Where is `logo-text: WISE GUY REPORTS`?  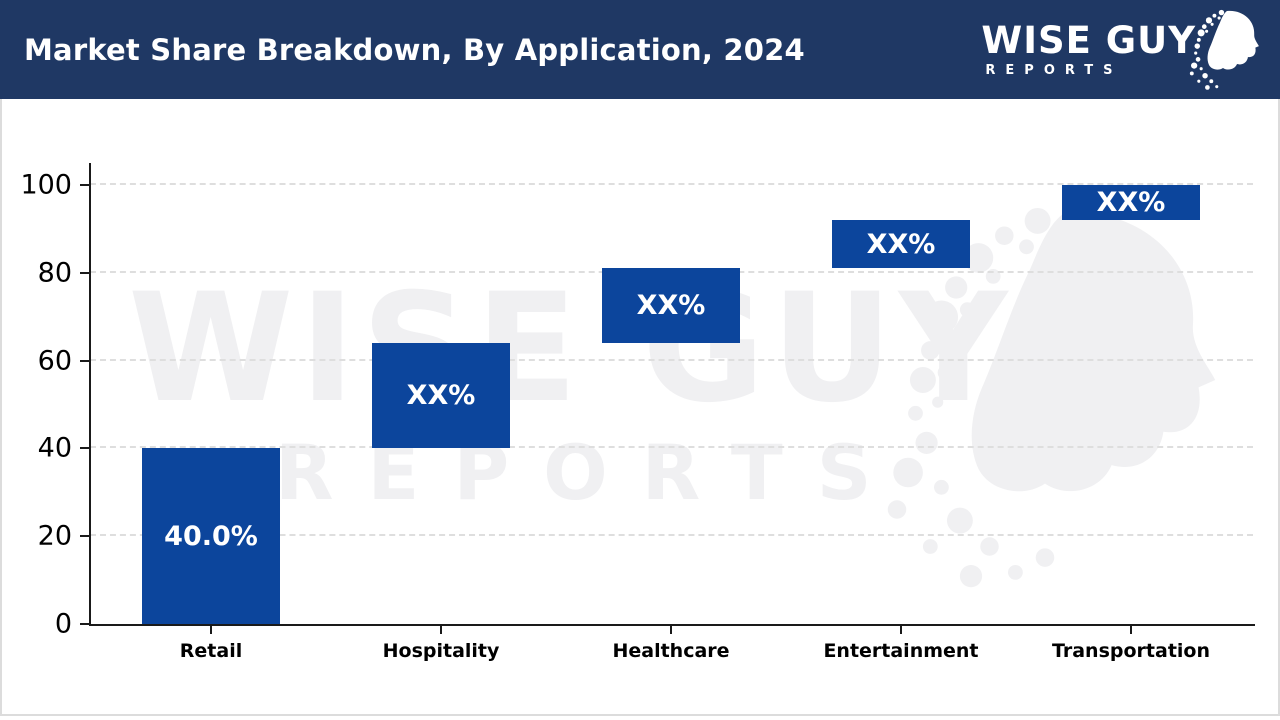 logo-text: WISE GUY REPORTS is located at coordinates (1088, 50).